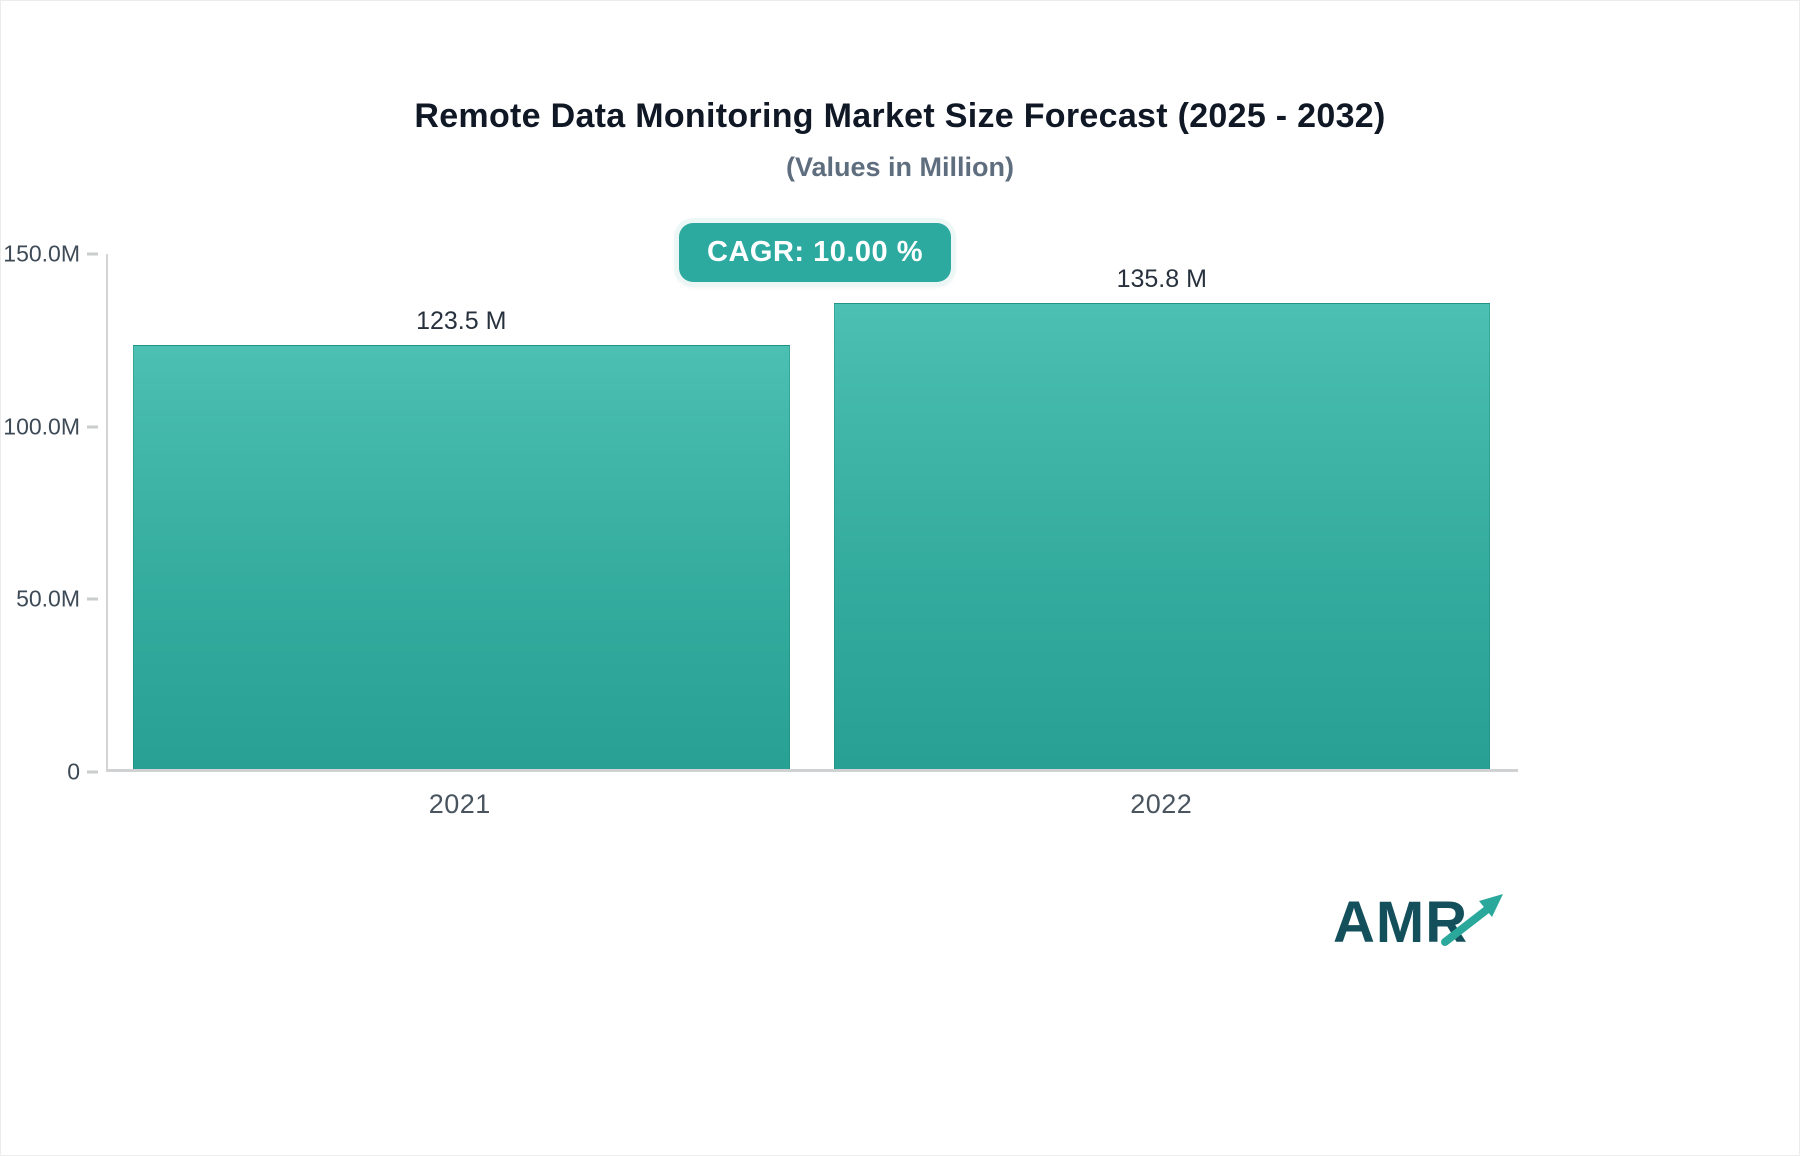 This screenshot has width=1800, height=1156. I want to click on y-axis-label-text: 150.0M, so click(41, 253).